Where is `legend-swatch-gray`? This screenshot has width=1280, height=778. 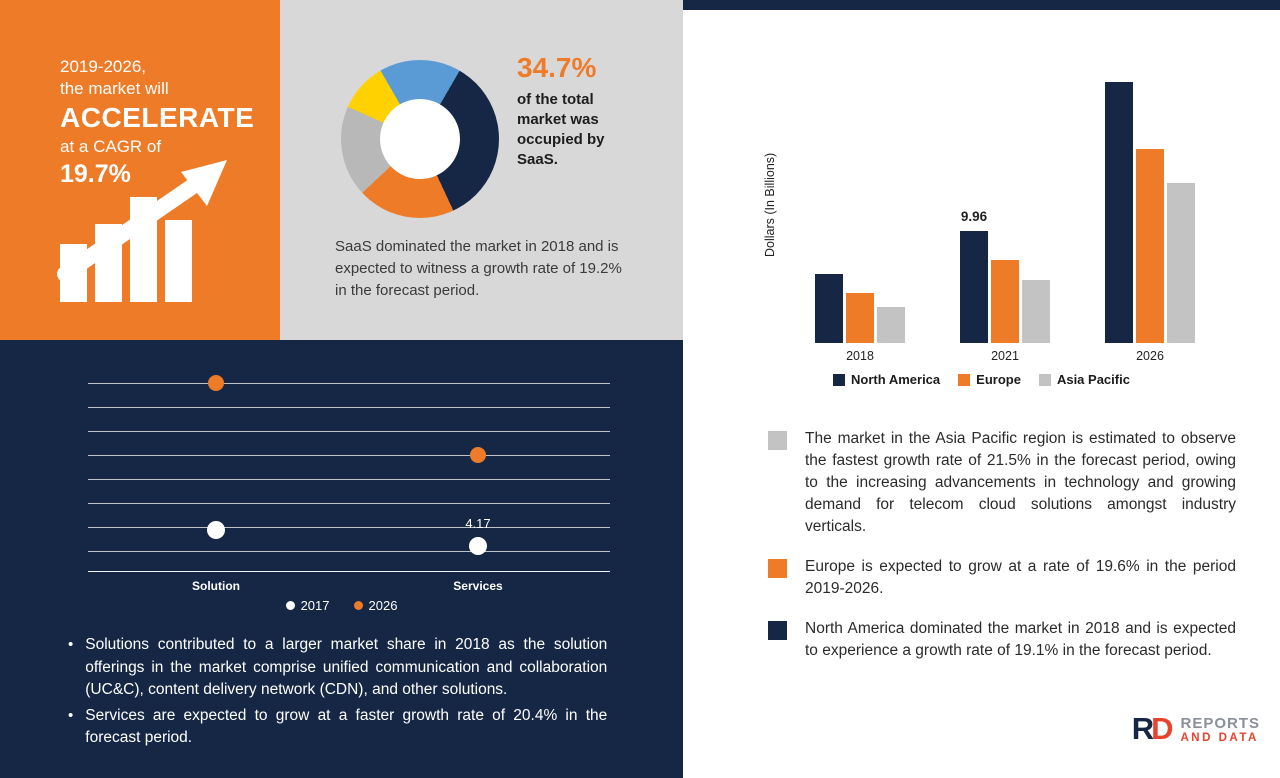 legend-swatch-gray is located at coordinates (1044, 379).